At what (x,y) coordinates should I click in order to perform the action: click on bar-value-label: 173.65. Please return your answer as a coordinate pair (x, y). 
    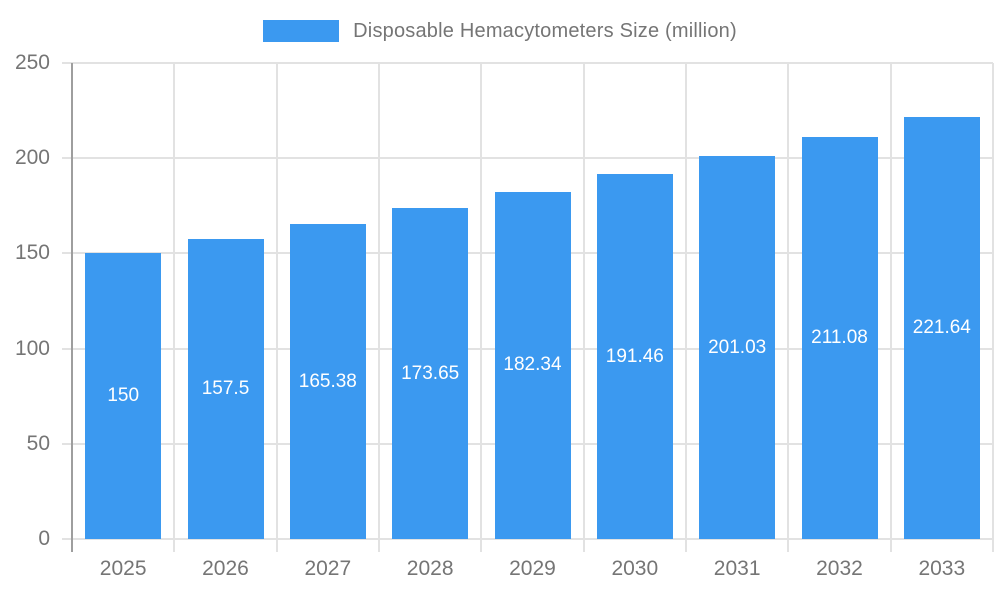
    Looking at the image, I should click on (430, 373).